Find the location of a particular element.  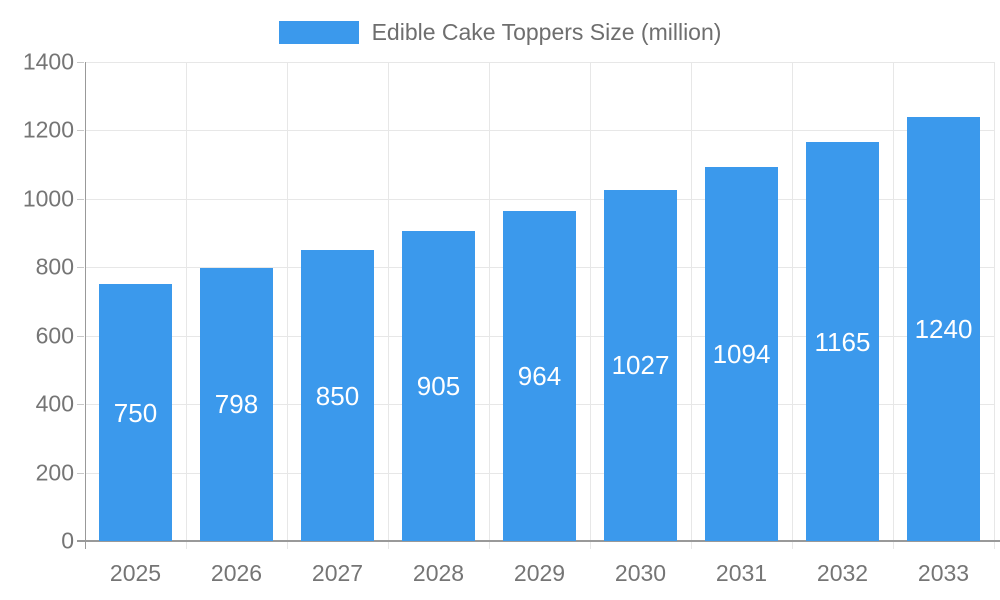

x-tick-label: 2026 is located at coordinates (236, 573).